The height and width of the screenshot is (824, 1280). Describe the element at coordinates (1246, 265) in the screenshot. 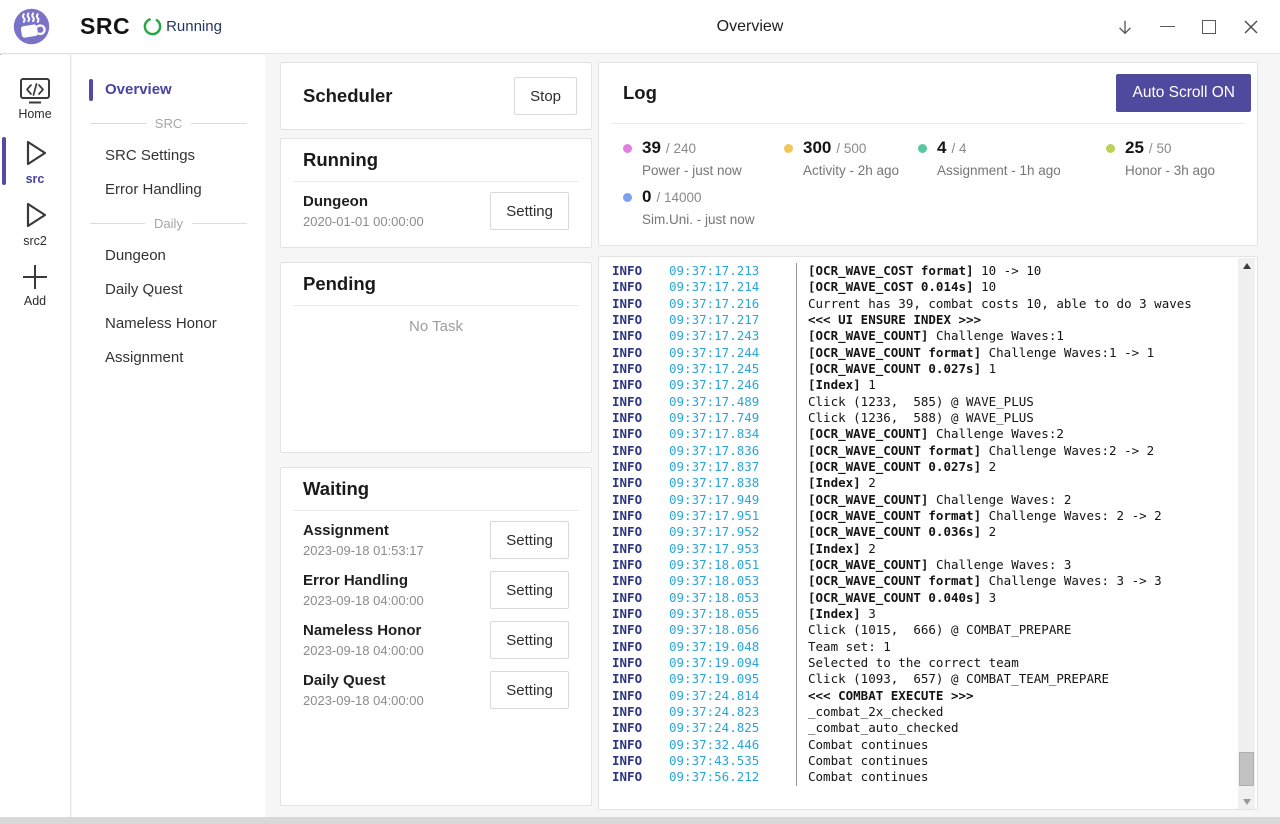

I see `scroll-up-button` at that location.